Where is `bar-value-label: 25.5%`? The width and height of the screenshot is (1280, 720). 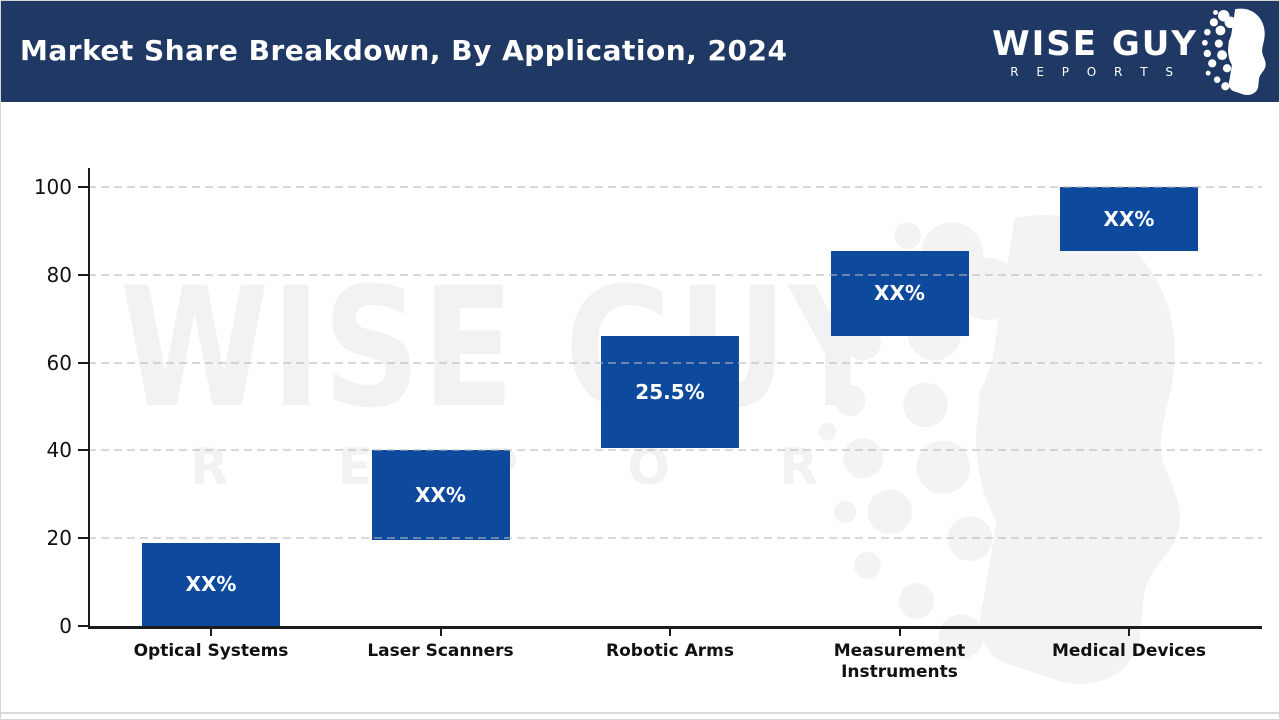 bar-value-label: 25.5% is located at coordinates (670, 392).